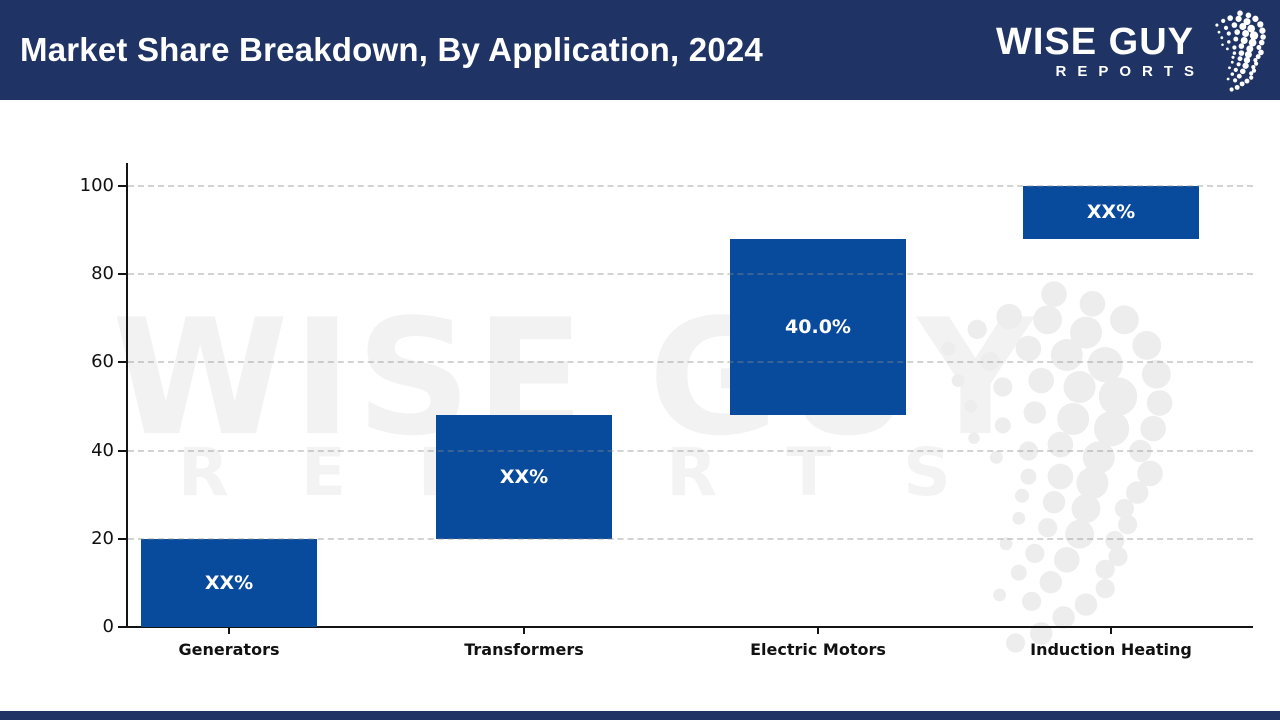 The width and height of the screenshot is (1280, 720). I want to click on bar-electric-motors: 40.0%, so click(818, 327).